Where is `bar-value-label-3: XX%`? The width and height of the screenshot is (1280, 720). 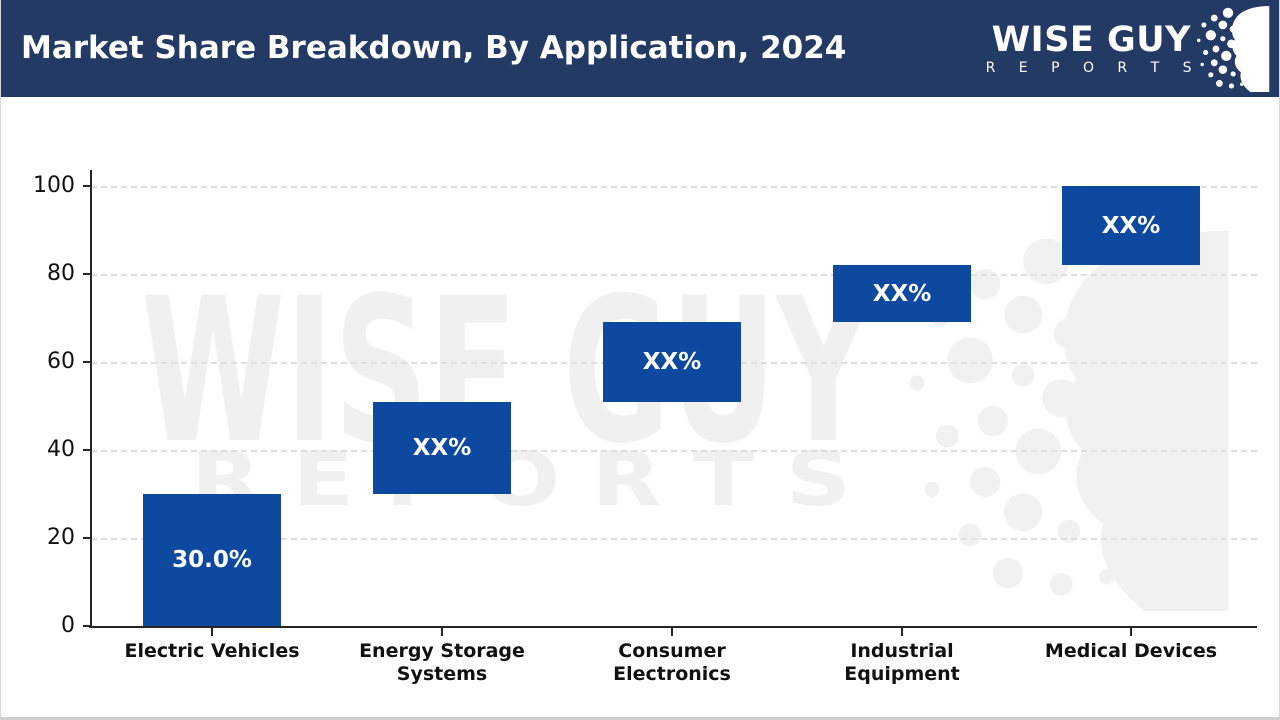
bar-value-label-3: XX% is located at coordinates (902, 293).